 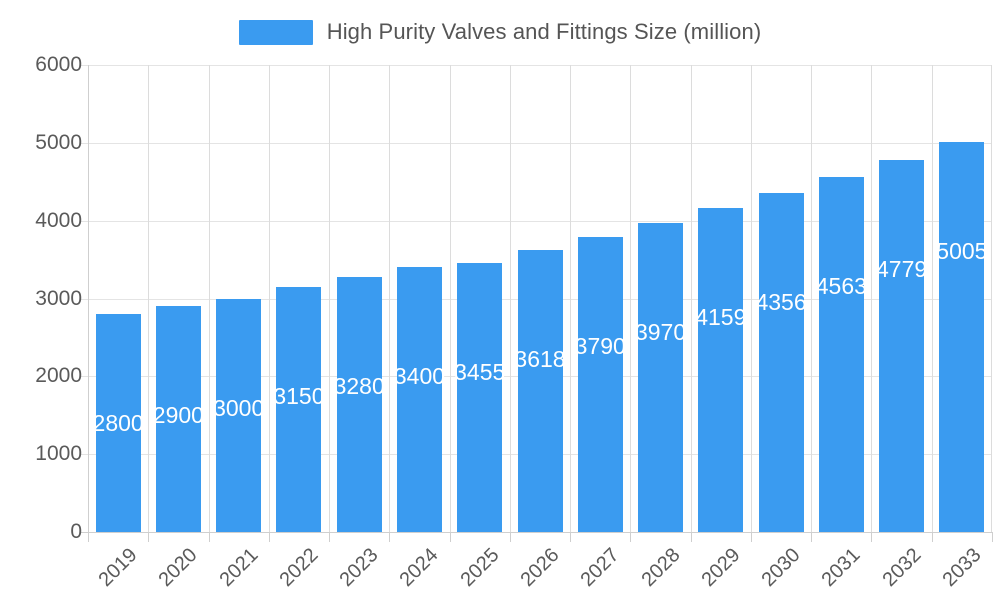 What do you see at coordinates (721, 317) in the screenshot?
I see `bar-value-label: 4159` at bounding box center [721, 317].